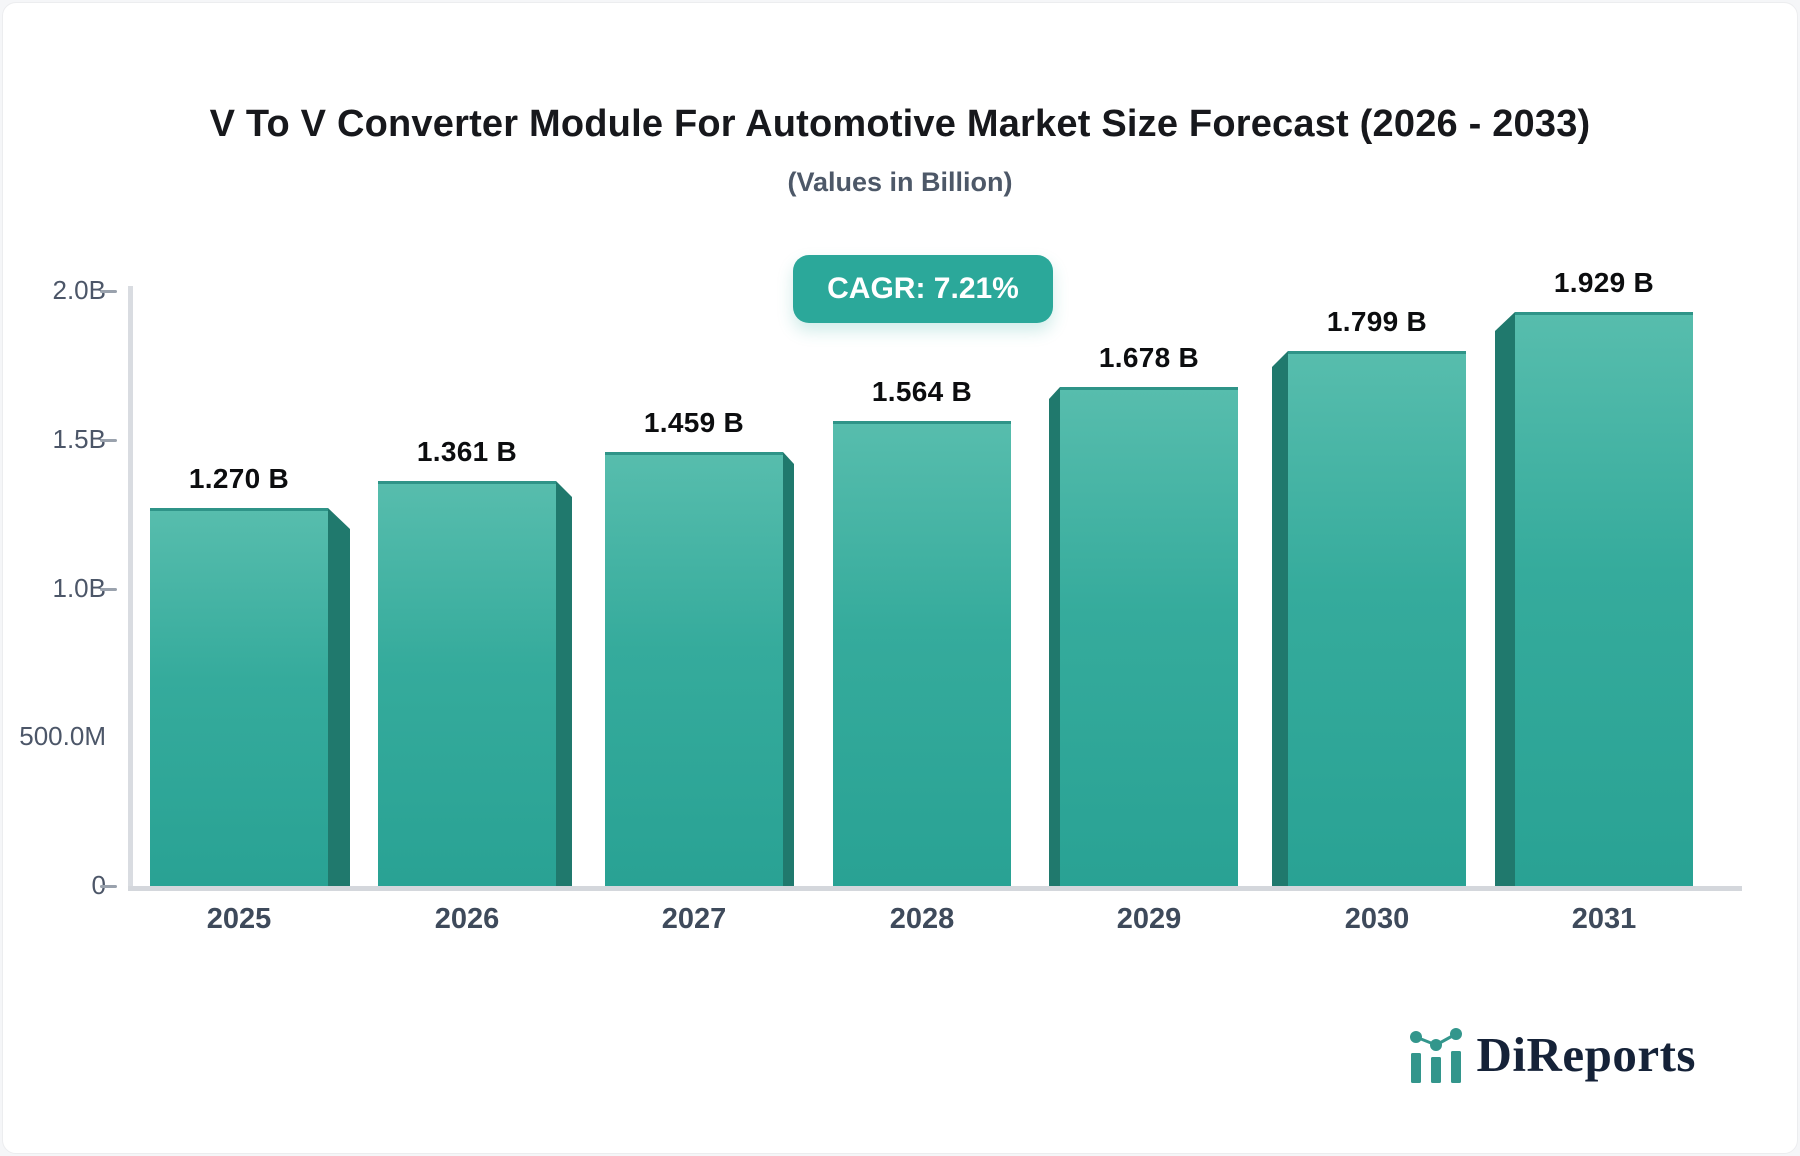 The image size is (1800, 1156). I want to click on cagr-badge: CAGR: 7.21%, so click(923, 289).